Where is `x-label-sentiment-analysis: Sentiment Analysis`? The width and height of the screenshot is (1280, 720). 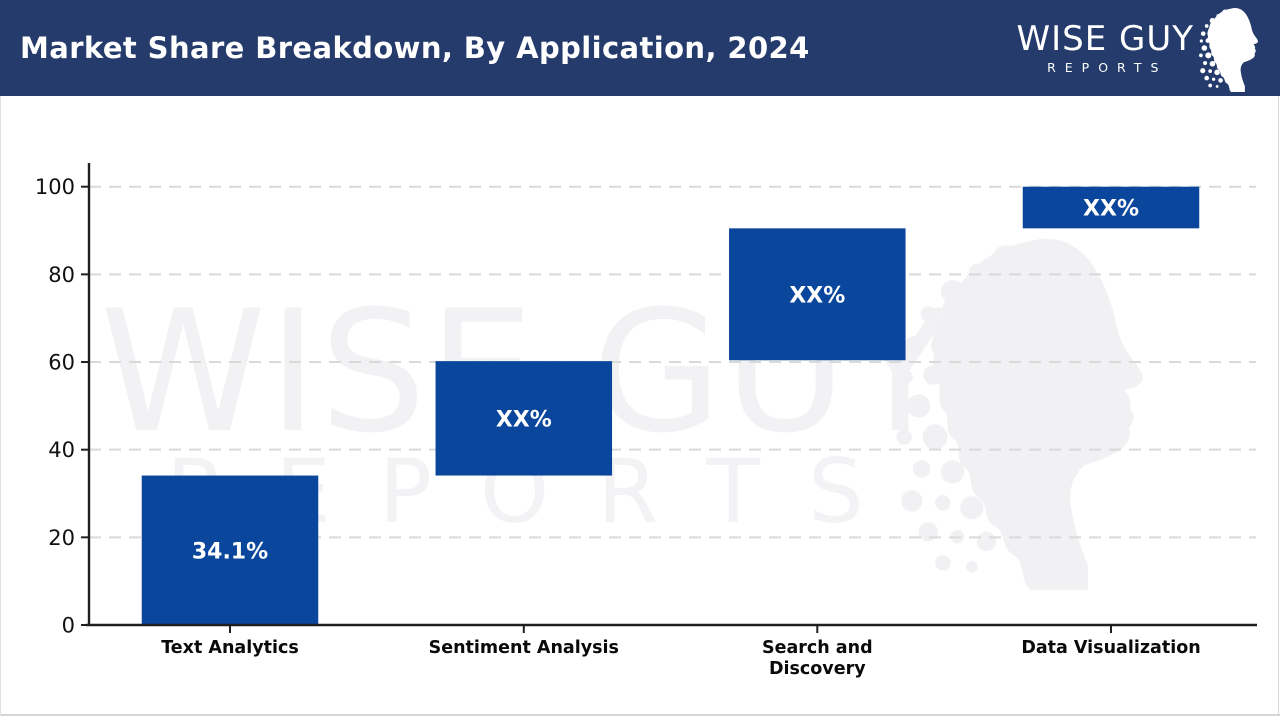 x-label-sentiment-analysis: Sentiment Analysis is located at coordinates (523, 648).